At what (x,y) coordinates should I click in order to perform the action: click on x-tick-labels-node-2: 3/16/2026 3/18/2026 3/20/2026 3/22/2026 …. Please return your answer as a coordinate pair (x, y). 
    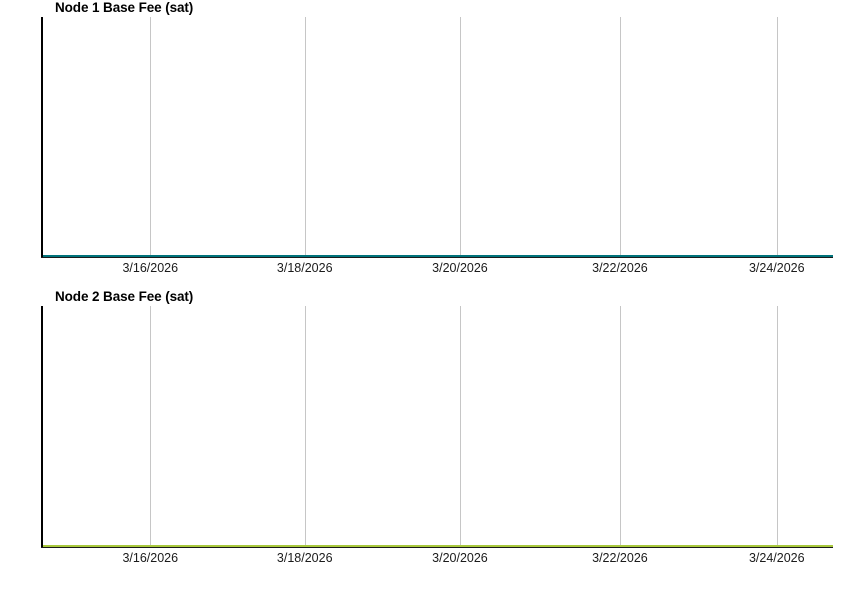
    Looking at the image, I should click on (437, 559).